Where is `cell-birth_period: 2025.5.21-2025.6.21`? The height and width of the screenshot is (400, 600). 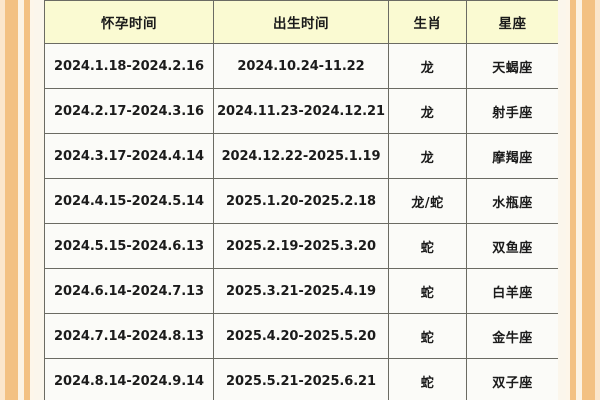 cell-birth_period: 2025.5.21-2025.6.21 is located at coordinates (301, 379).